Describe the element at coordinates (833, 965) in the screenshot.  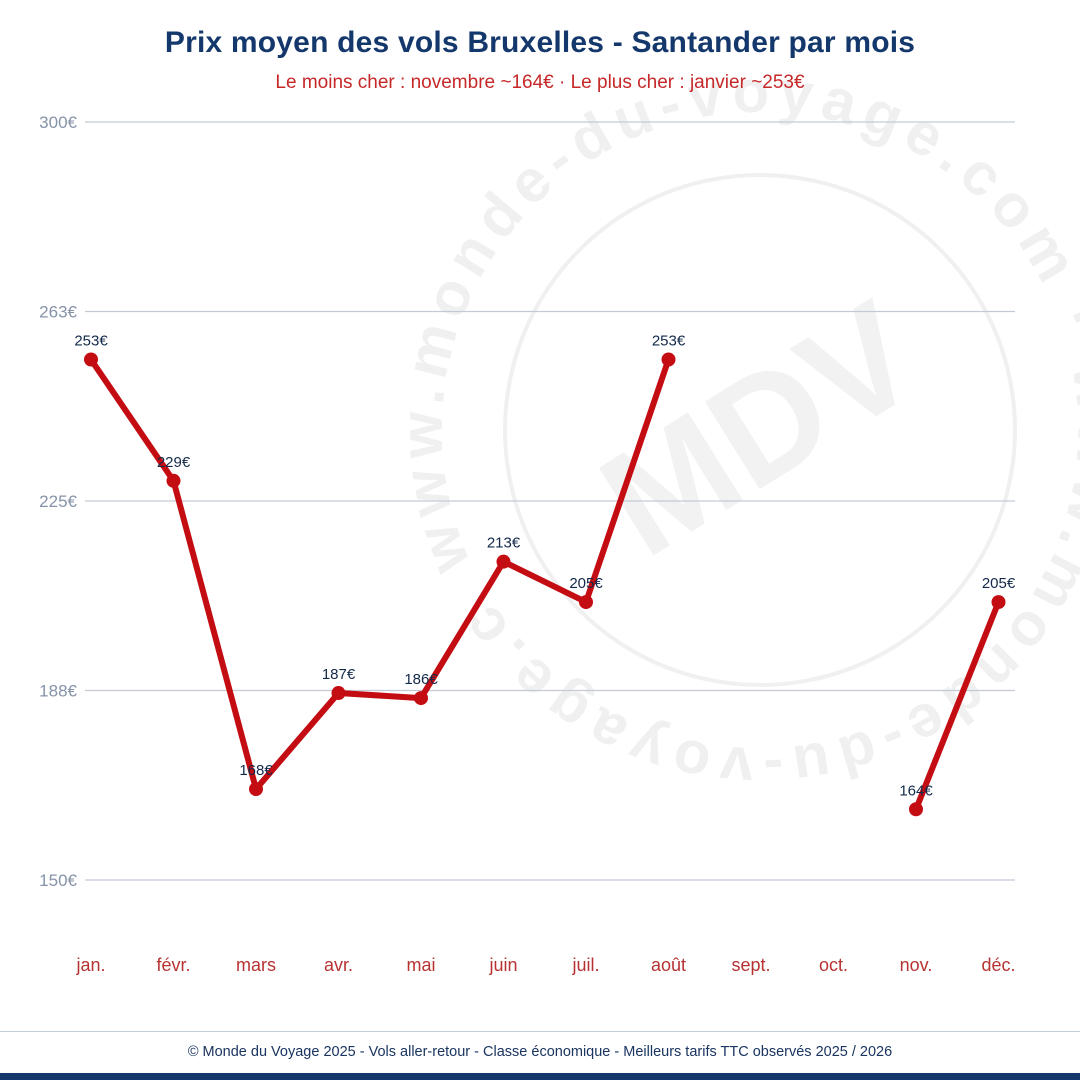
I see `x-axis-month-label: oct.` at that location.